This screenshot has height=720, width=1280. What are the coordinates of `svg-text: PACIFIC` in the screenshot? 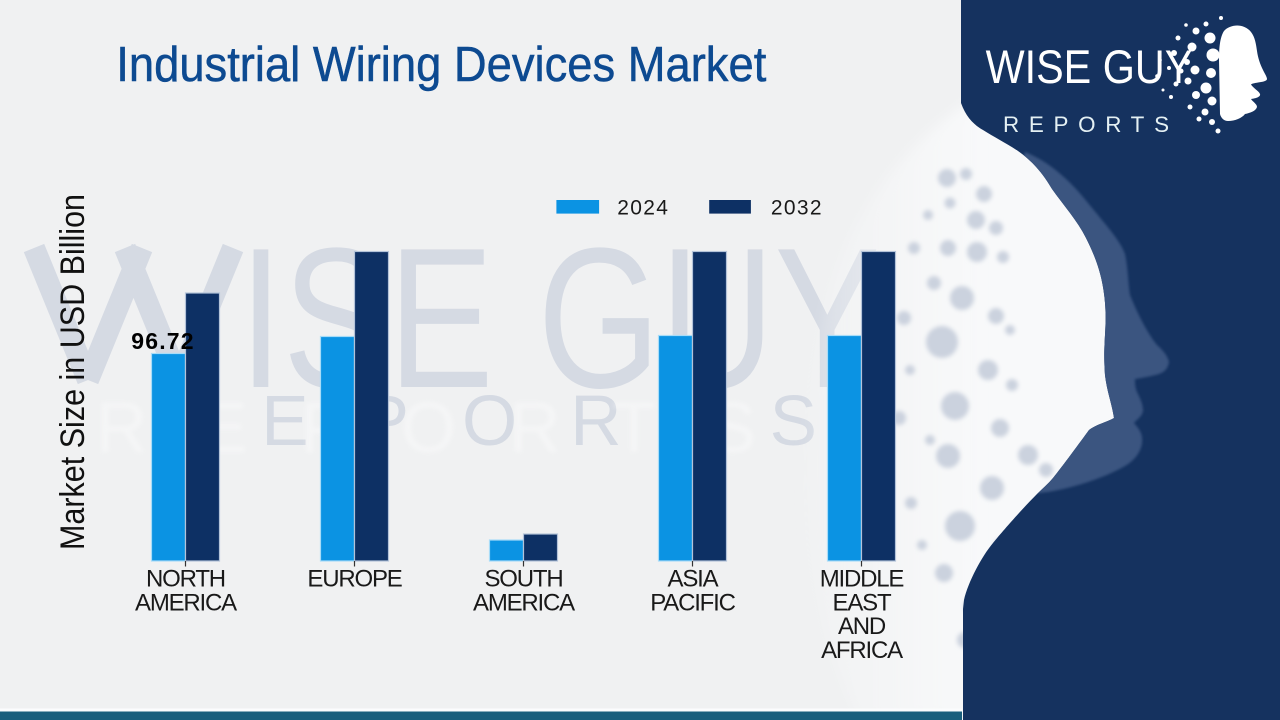 It's located at (692, 602).